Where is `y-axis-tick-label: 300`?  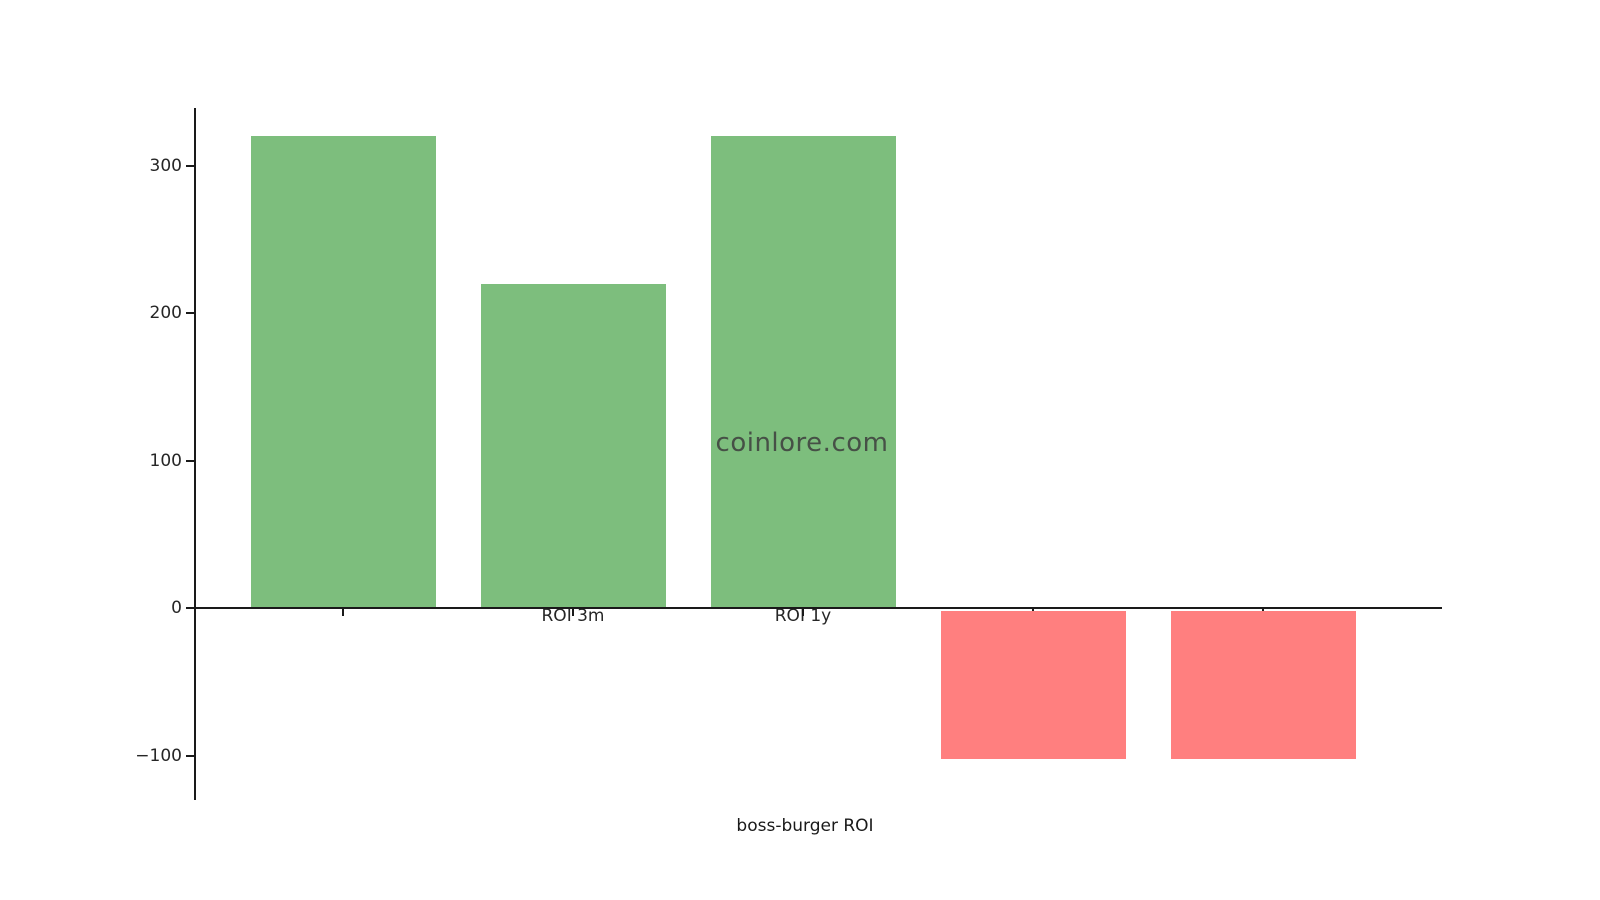 y-axis-tick-label: 300 is located at coordinates (165, 165).